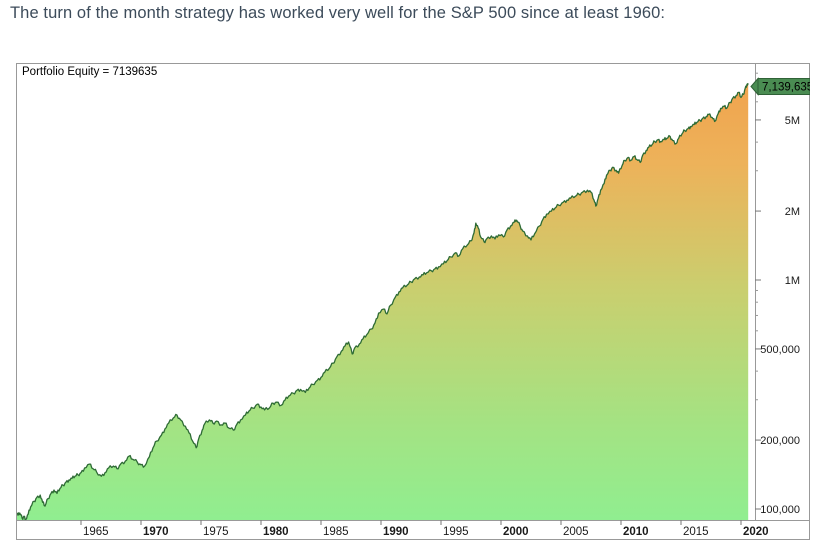 Image resolution: width=827 pixels, height=547 pixels. I want to click on y-tick-label: 100,000, so click(780, 510).